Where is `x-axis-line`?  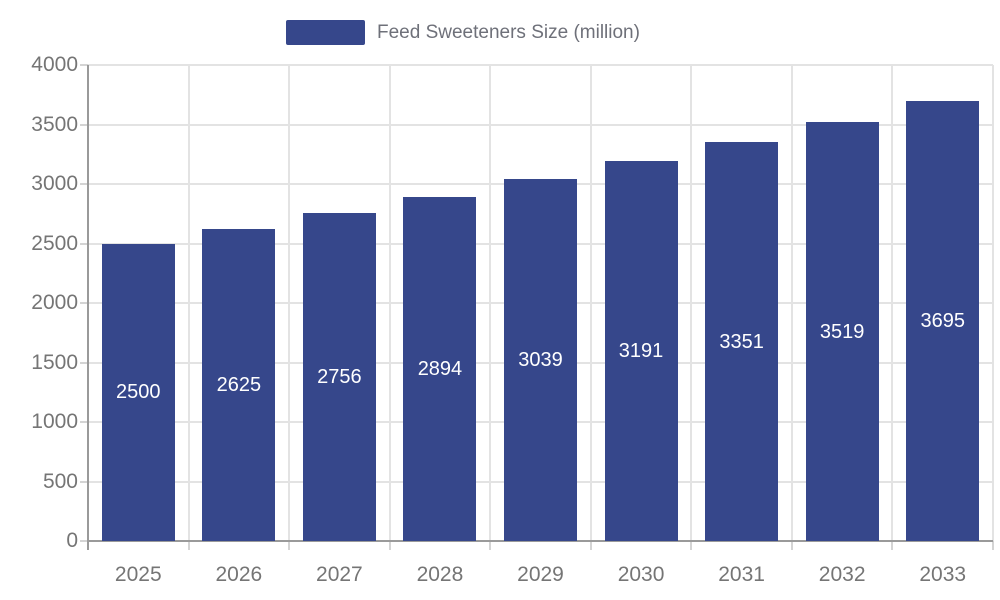 x-axis-line is located at coordinates (540, 541).